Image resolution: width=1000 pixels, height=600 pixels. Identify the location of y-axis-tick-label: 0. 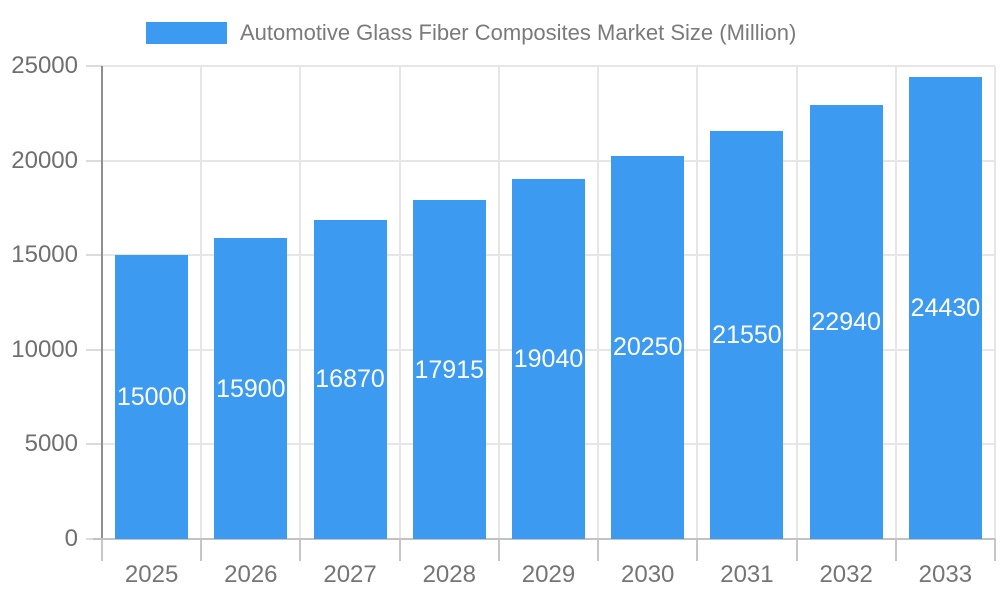
(71, 538).